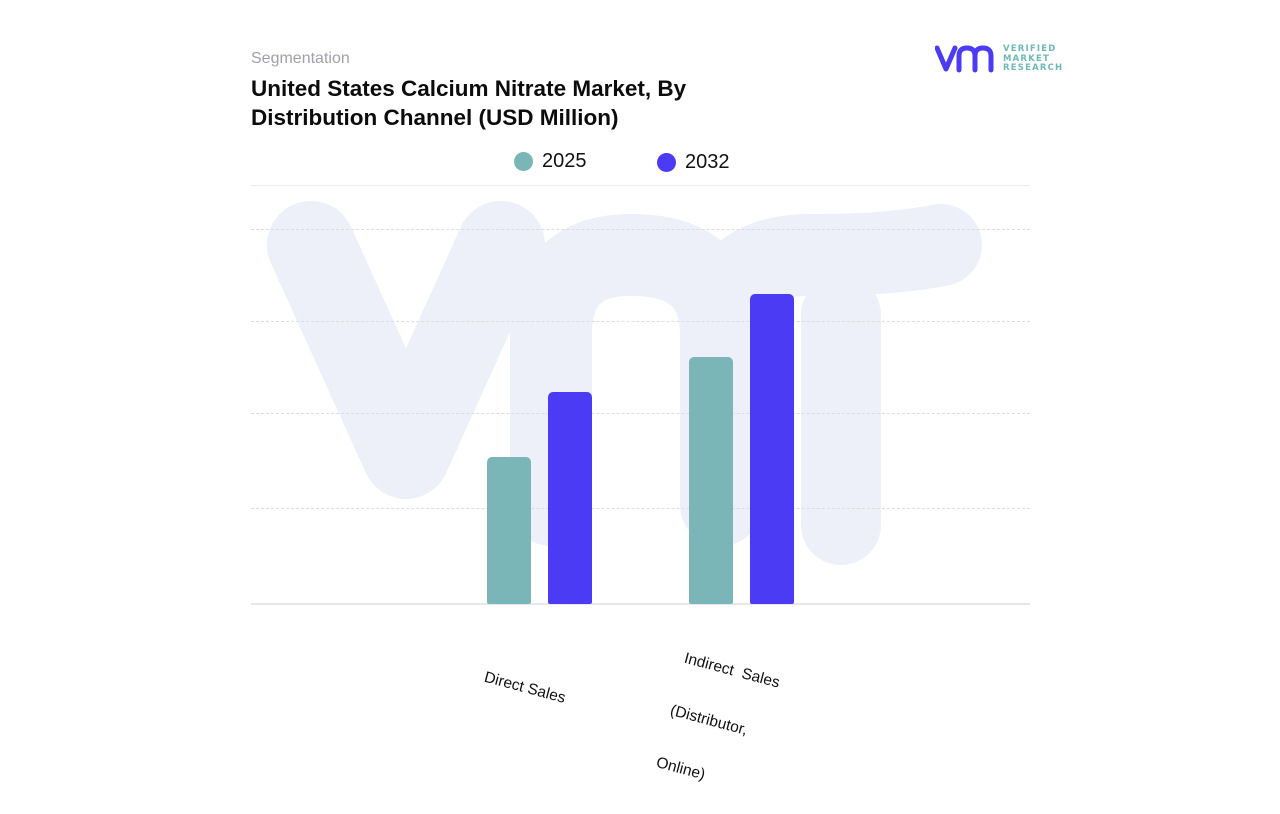 The image size is (1280, 814). What do you see at coordinates (711, 480) in the screenshot?
I see `bar-indirect-sales-2025` at bounding box center [711, 480].